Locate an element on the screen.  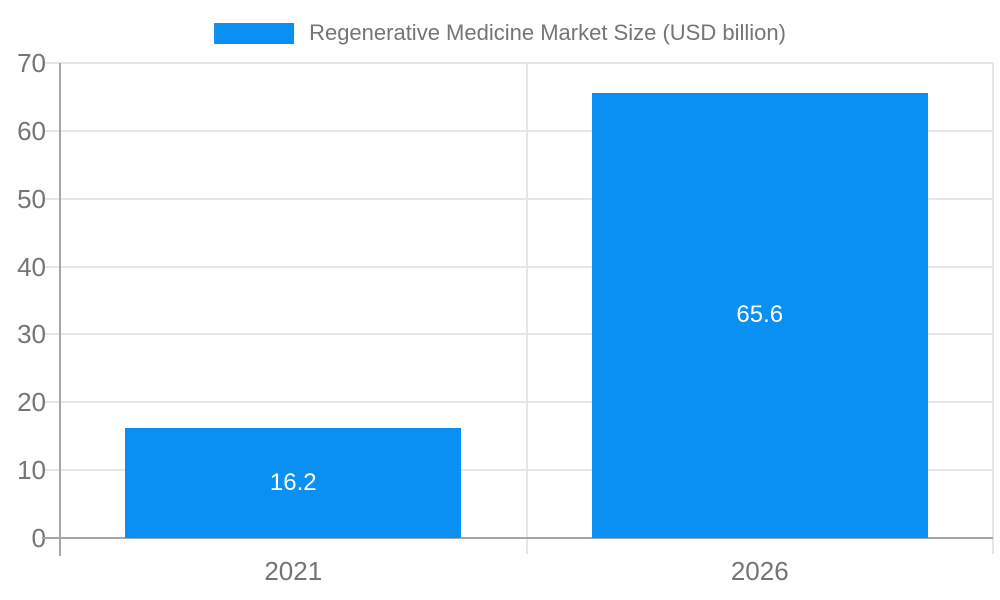
bar-2021 is located at coordinates (293, 483).